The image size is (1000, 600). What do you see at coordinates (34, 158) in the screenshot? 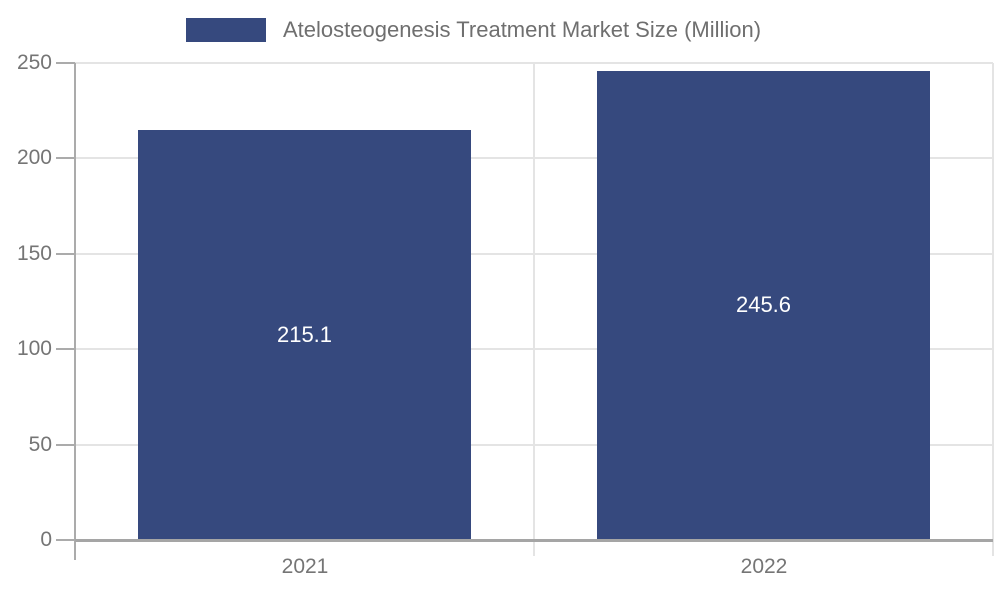
I see `y-axis-tick-label: 200` at bounding box center [34, 158].